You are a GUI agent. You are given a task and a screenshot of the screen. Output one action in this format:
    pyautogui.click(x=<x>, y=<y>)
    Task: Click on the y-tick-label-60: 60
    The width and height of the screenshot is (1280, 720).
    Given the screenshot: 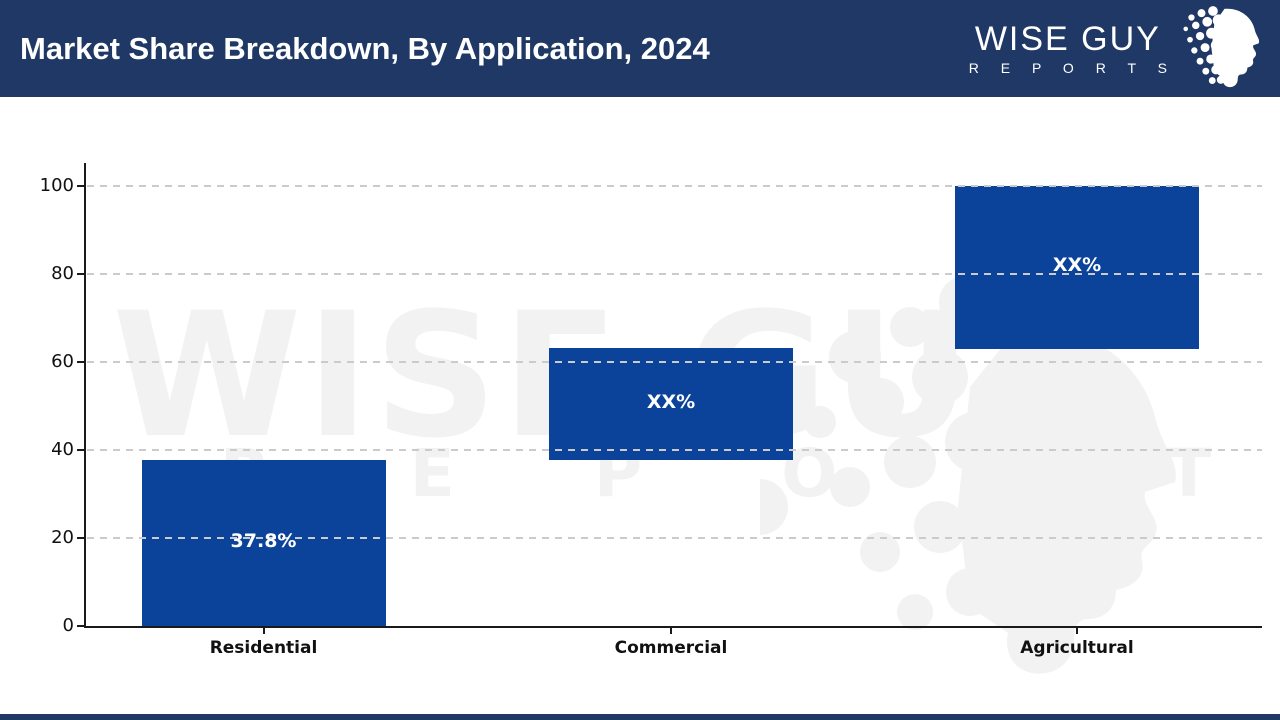 What is the action you would take?
    pyautogui.click(x=62, y=361)
    